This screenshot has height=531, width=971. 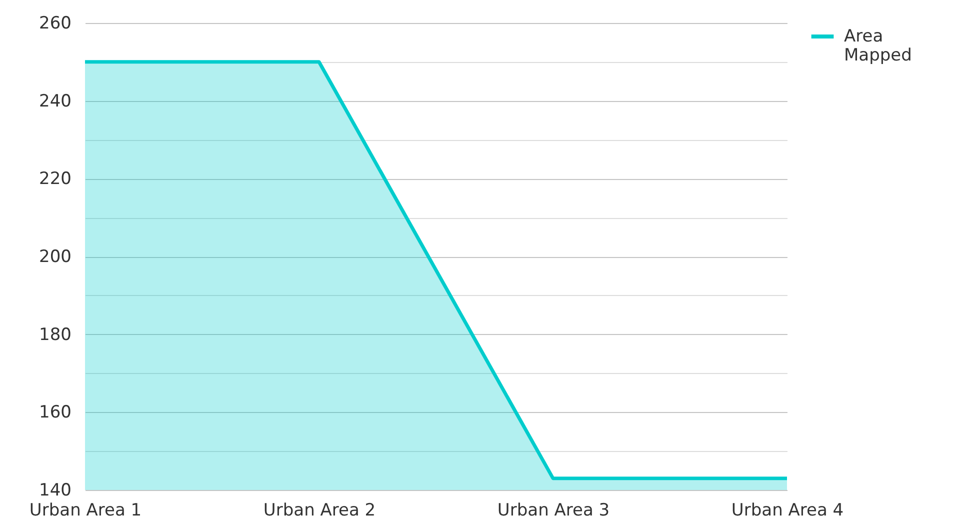 What do you see at coordinates (787, 510) in the screenshot?
I see `x-tick-label: Urban Area 4` at bounding box center [787, 510].